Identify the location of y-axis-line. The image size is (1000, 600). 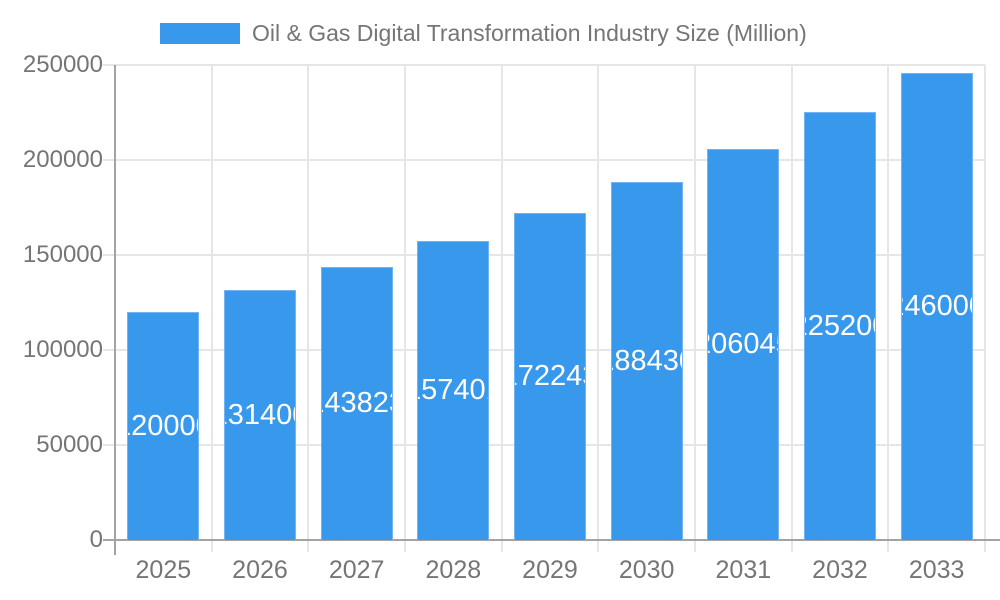
(115, 310).